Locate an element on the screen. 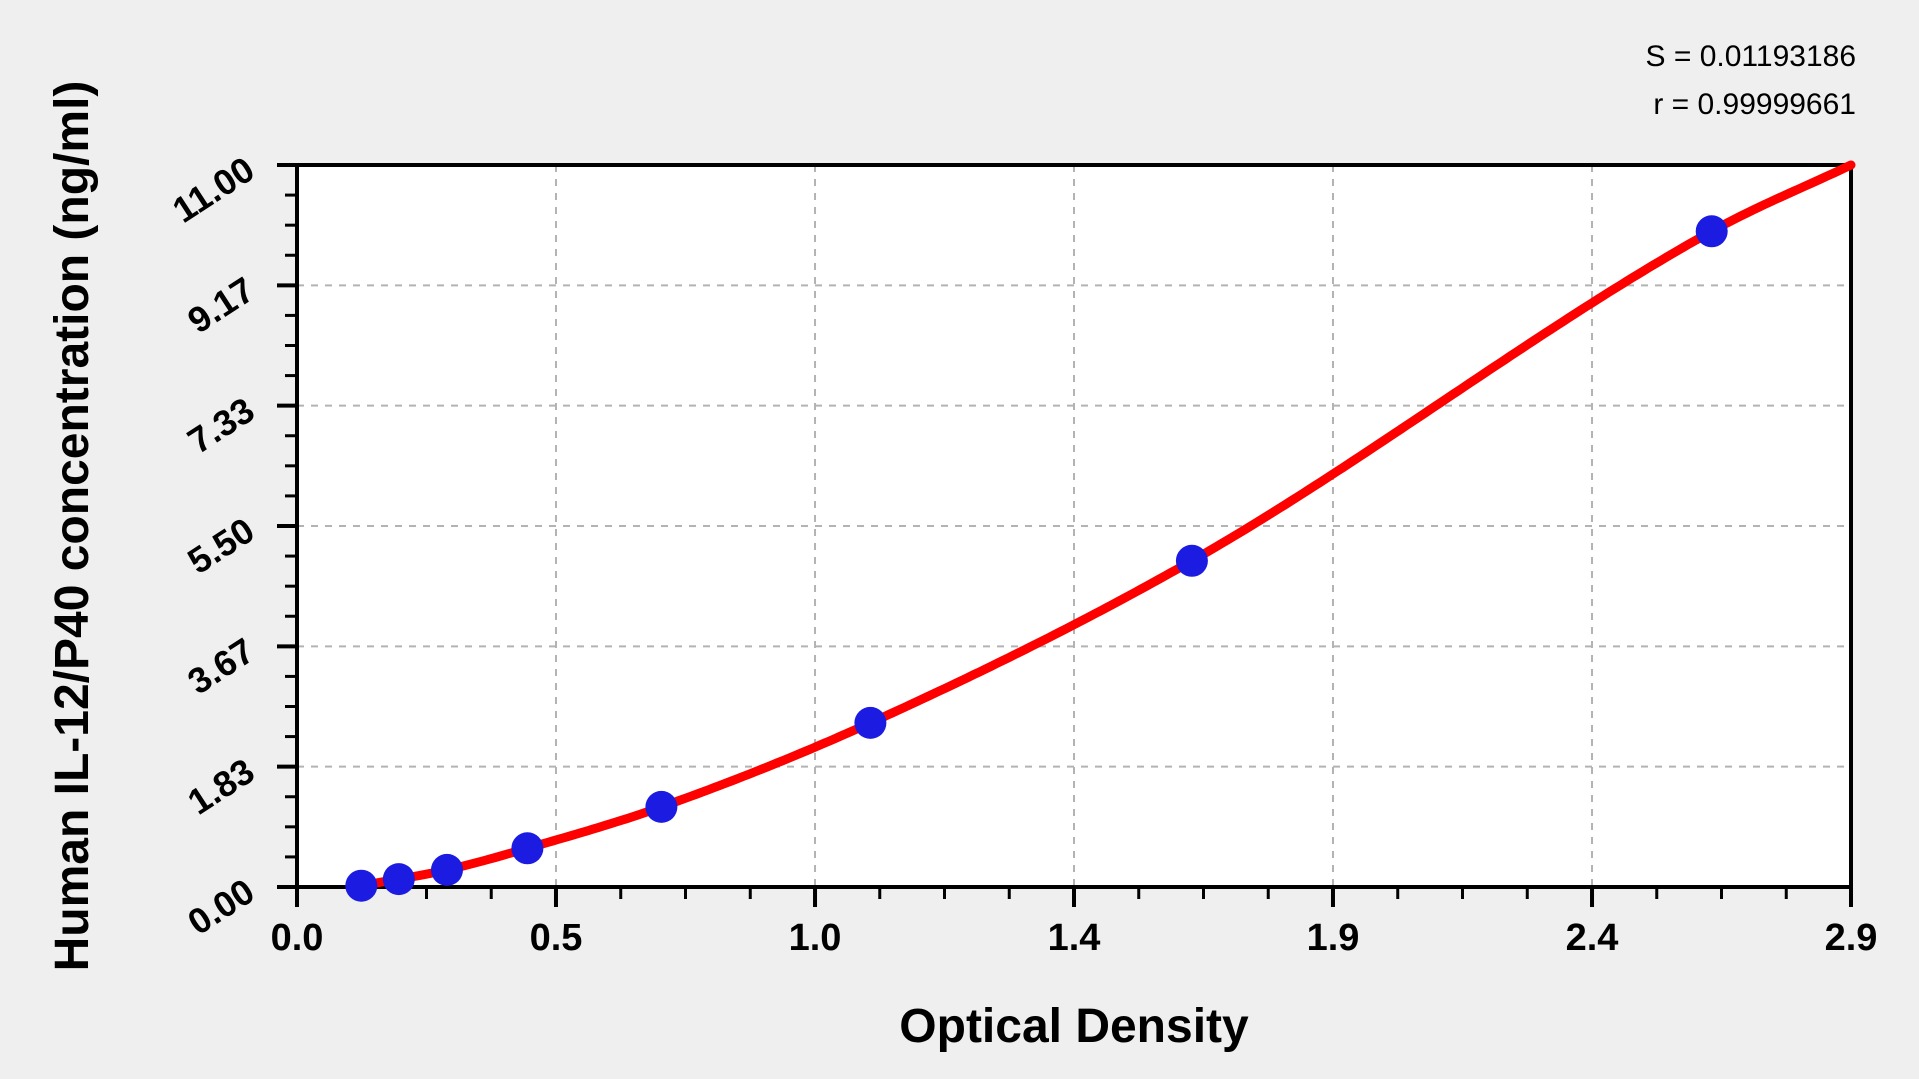  x-tick-label: 2.9 is located at coordinates (1851, 938).